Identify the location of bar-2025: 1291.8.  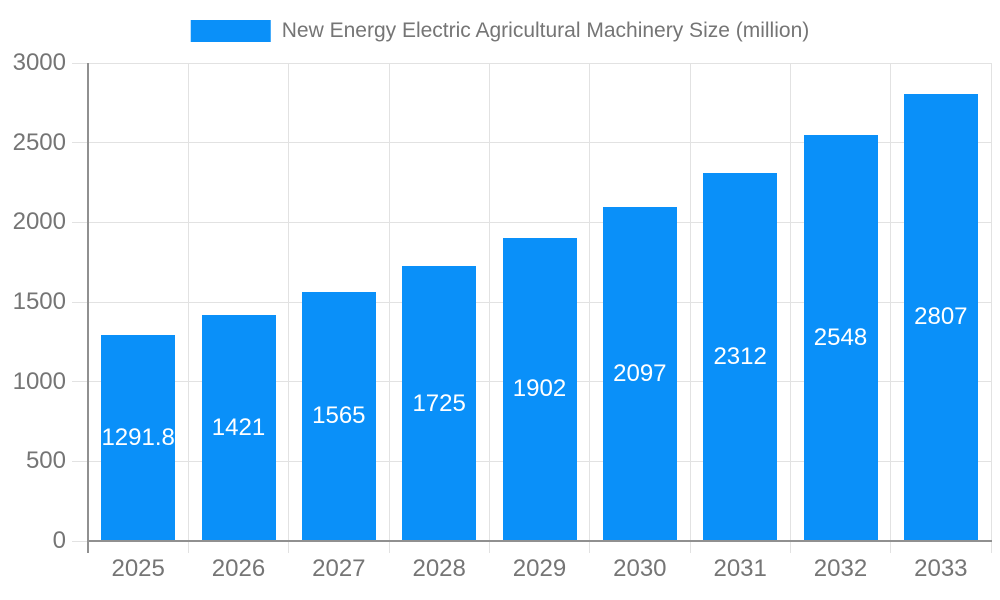
(138, 438).